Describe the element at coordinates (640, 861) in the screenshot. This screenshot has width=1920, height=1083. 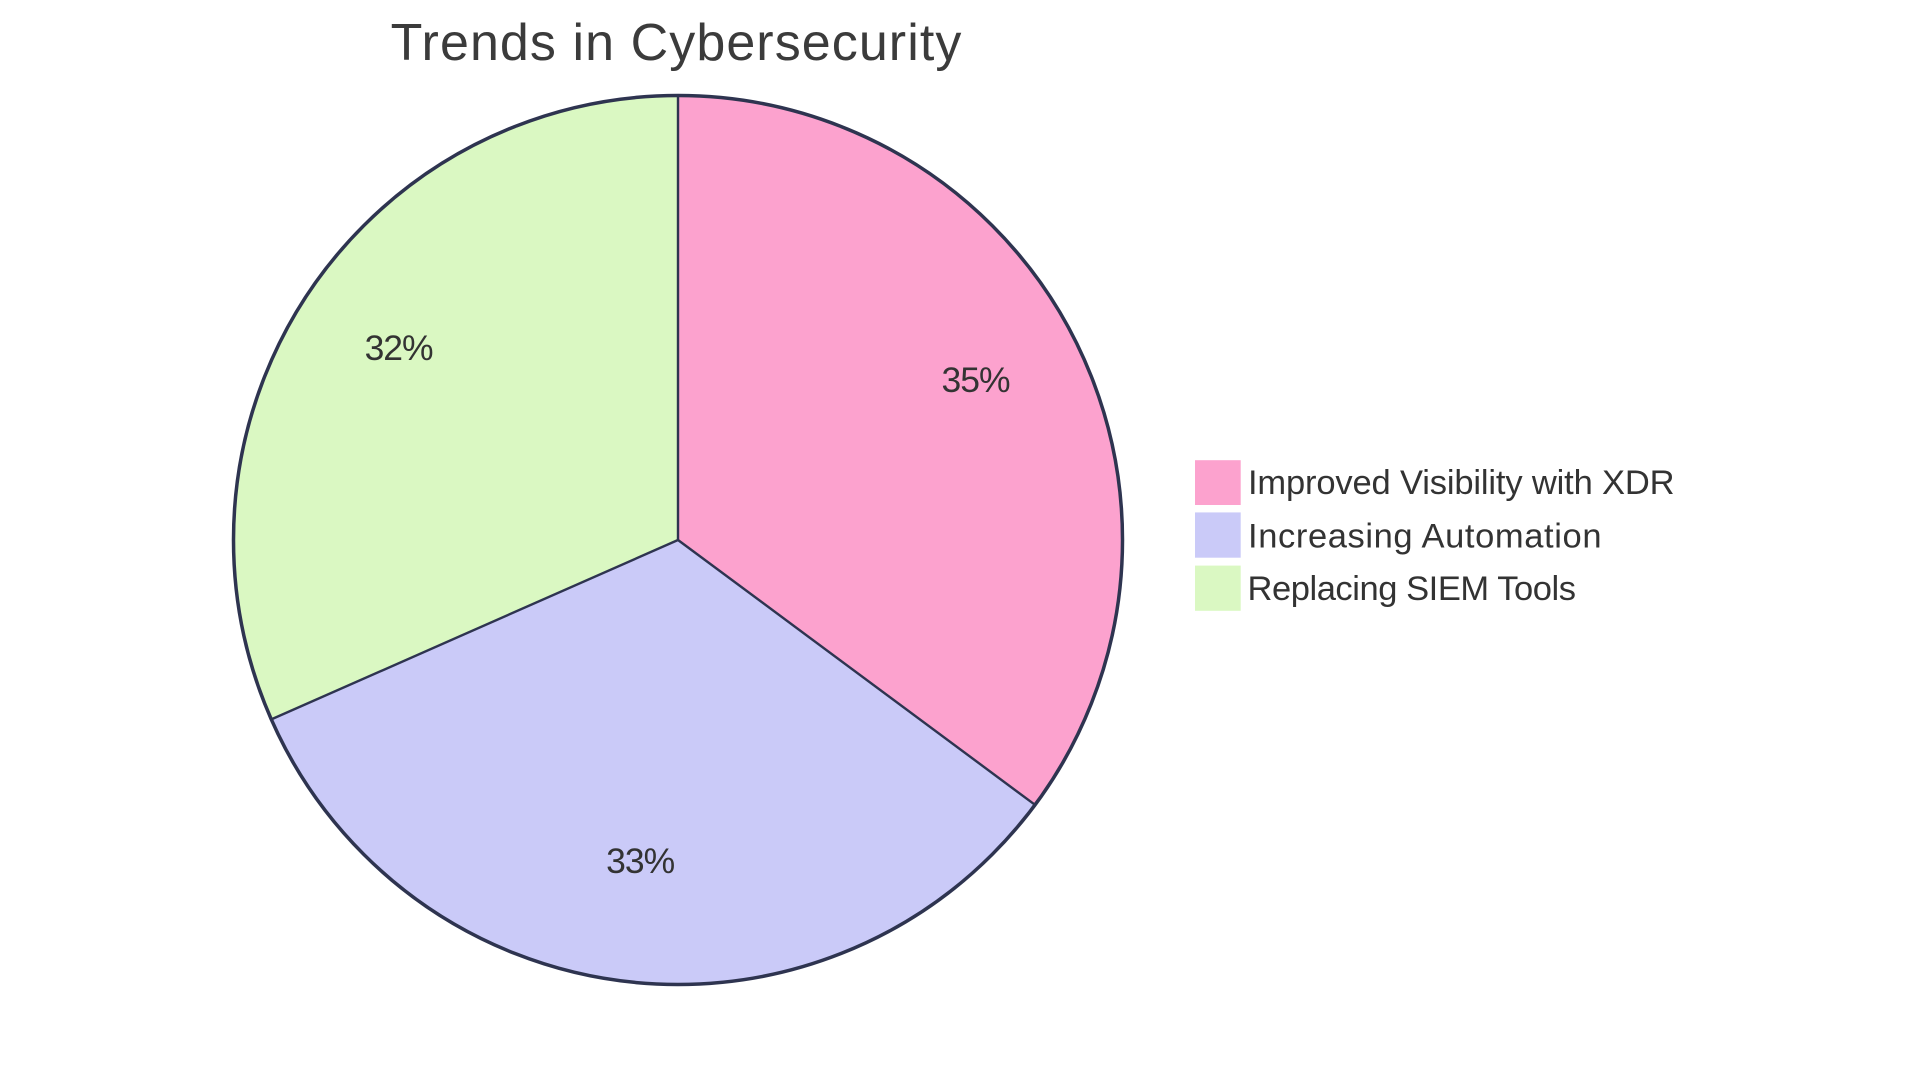
I see `svg-text: 33%` at that location.